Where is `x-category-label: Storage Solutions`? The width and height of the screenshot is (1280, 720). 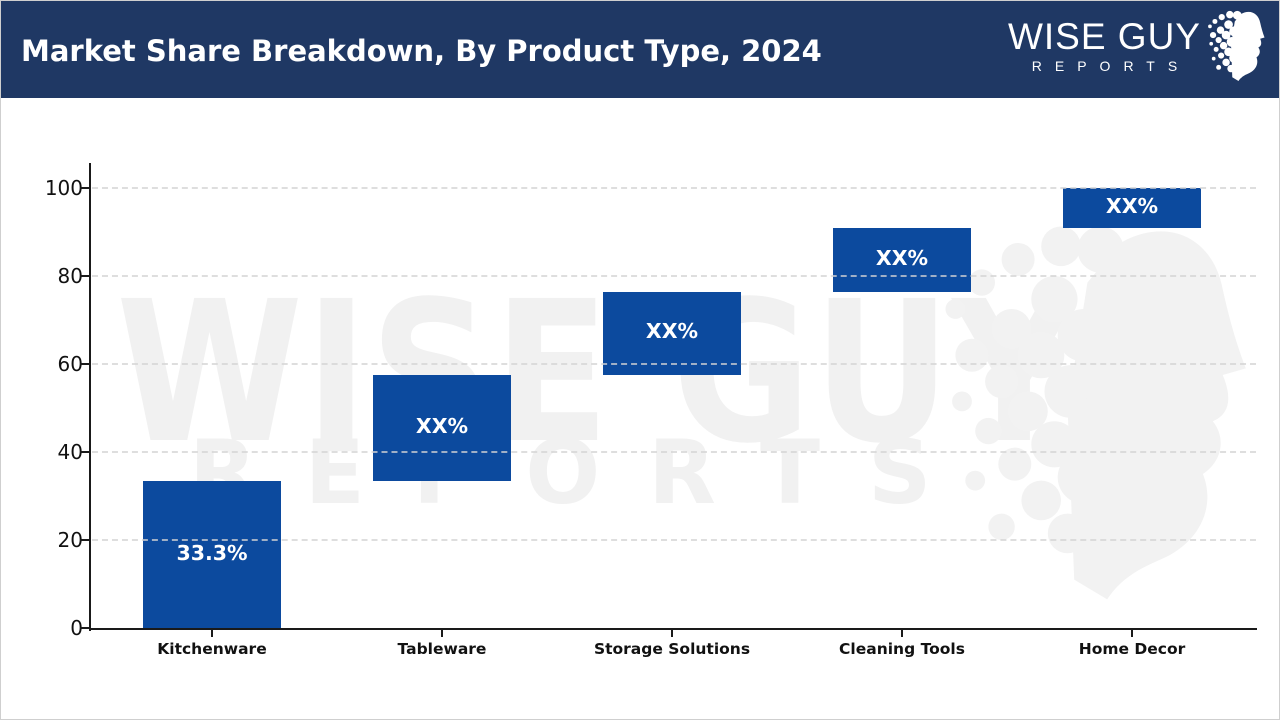 x-category-label: Storage Solutions is located at coordinates (672, 649).